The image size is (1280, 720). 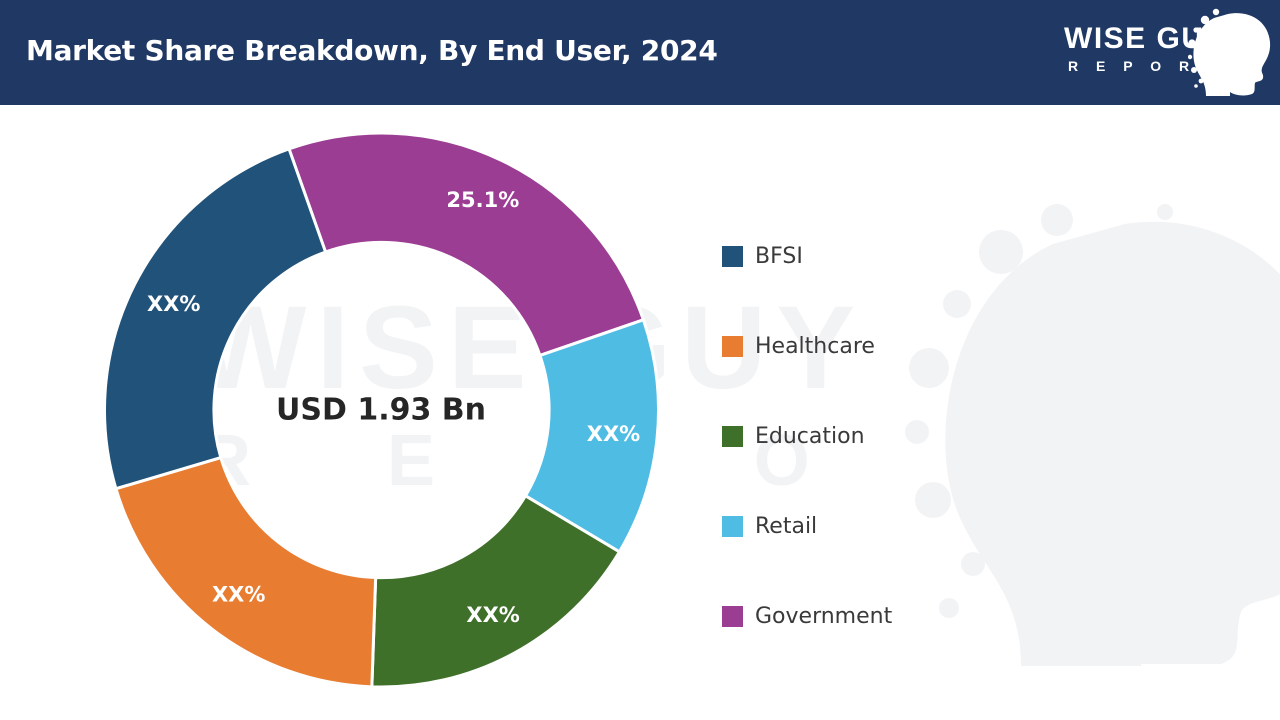 I want to click on dotted-head-silhouette-icon, so click(x=1229, y=52).